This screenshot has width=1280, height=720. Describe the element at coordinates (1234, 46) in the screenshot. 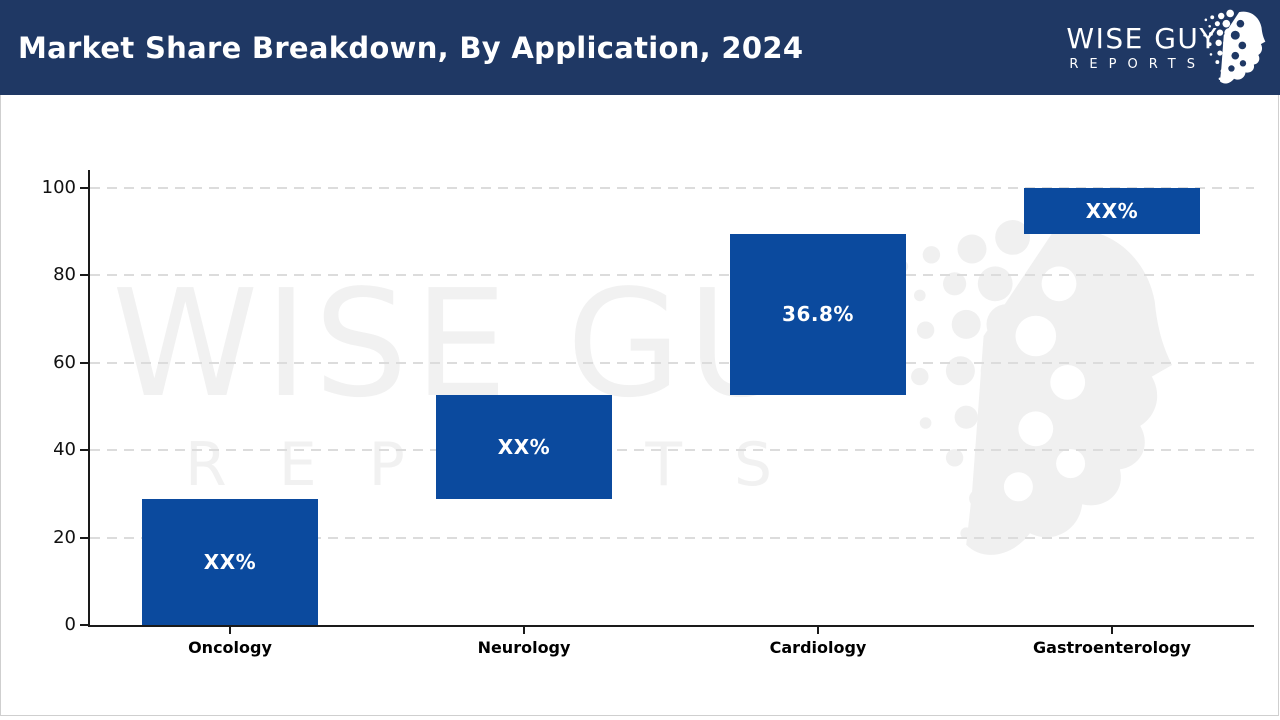

I see `dotted-head-logo-icon` at that location.